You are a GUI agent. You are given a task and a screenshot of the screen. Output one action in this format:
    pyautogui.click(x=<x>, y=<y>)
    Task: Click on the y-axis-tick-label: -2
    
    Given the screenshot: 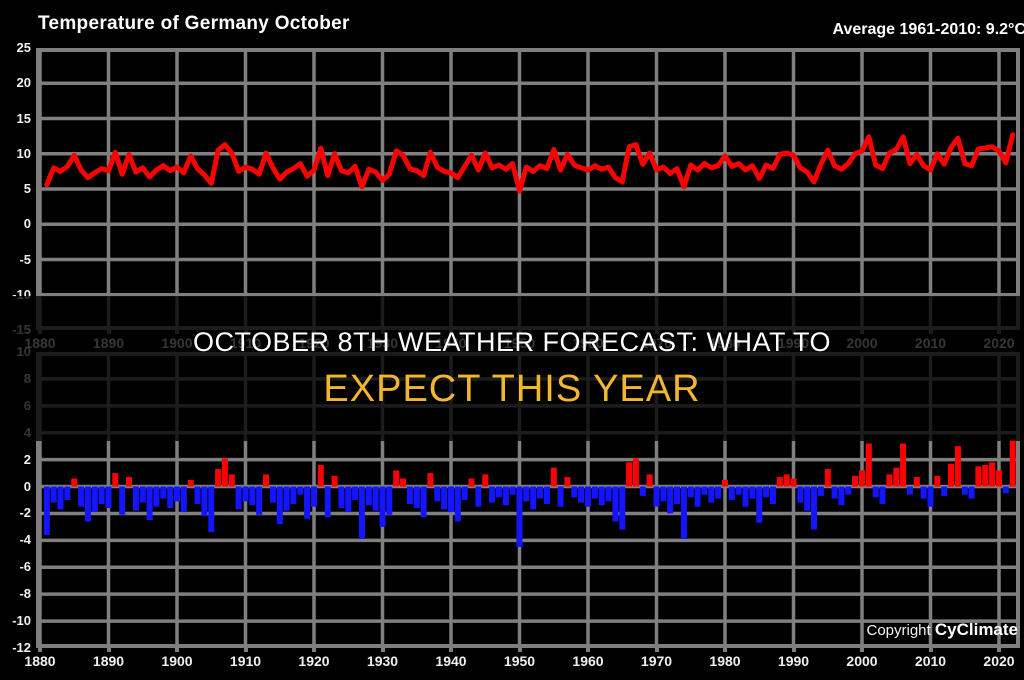 What is the action you would take?
    pyautogui.click(x=25, y=513)
    